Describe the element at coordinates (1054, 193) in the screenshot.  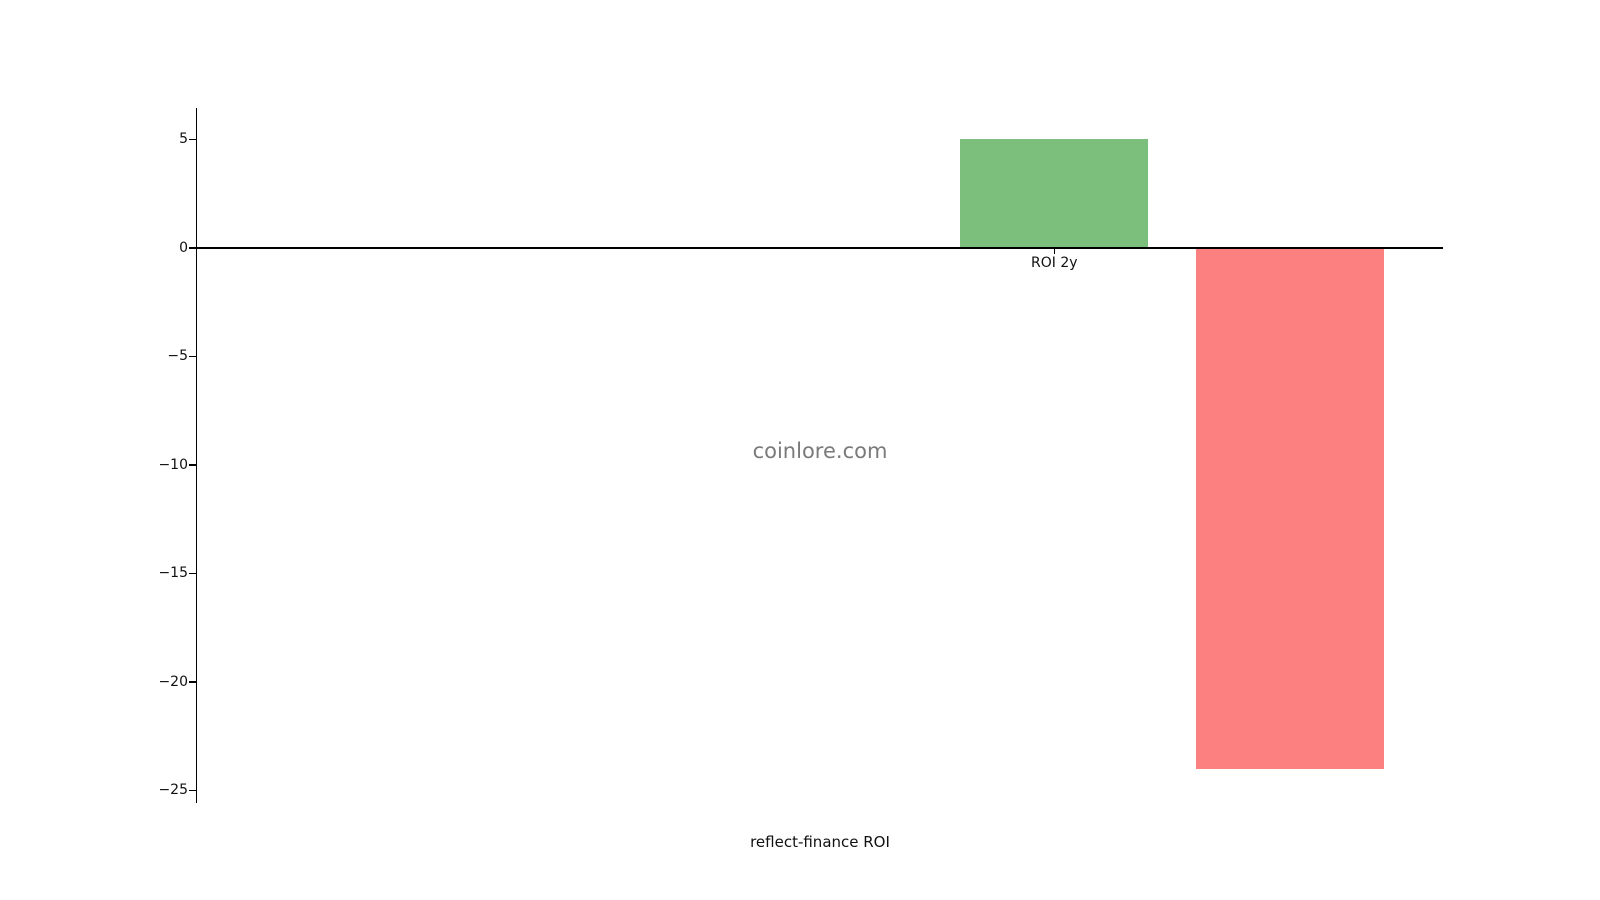
I see `bar-roi-2y` at that location.